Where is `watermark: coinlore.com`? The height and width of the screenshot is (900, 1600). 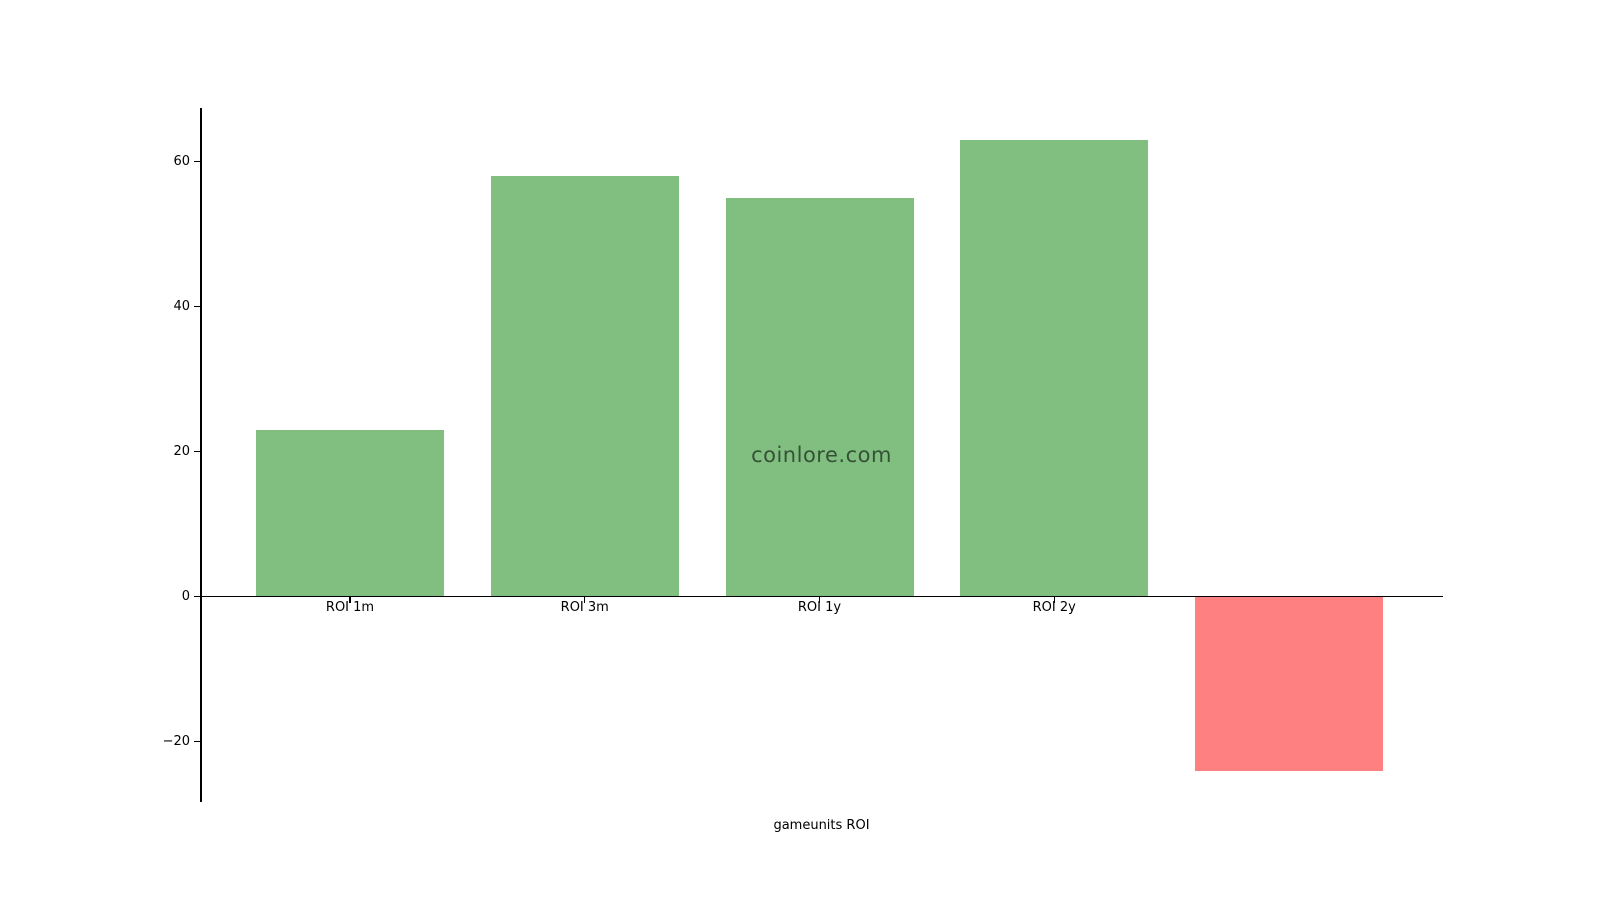
watermark: coinlore.com is located at coordinates (821, 455).